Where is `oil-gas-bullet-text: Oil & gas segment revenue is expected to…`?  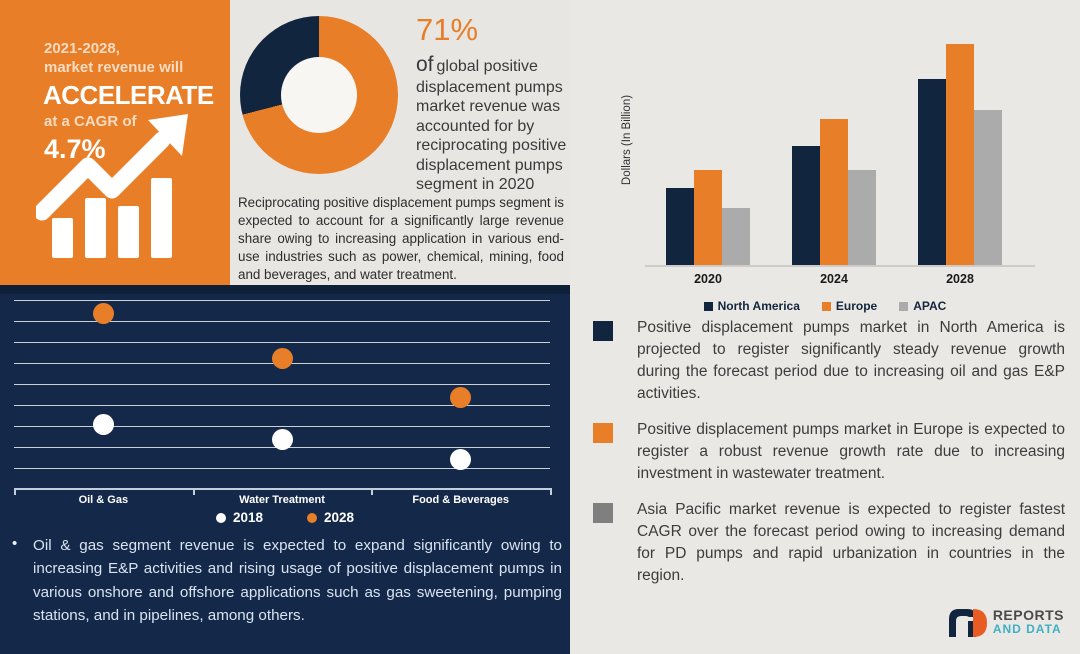 oil-gas-bullet-text: Oil & gas segment revenue is expected to… is located at coordinates (297, 580).